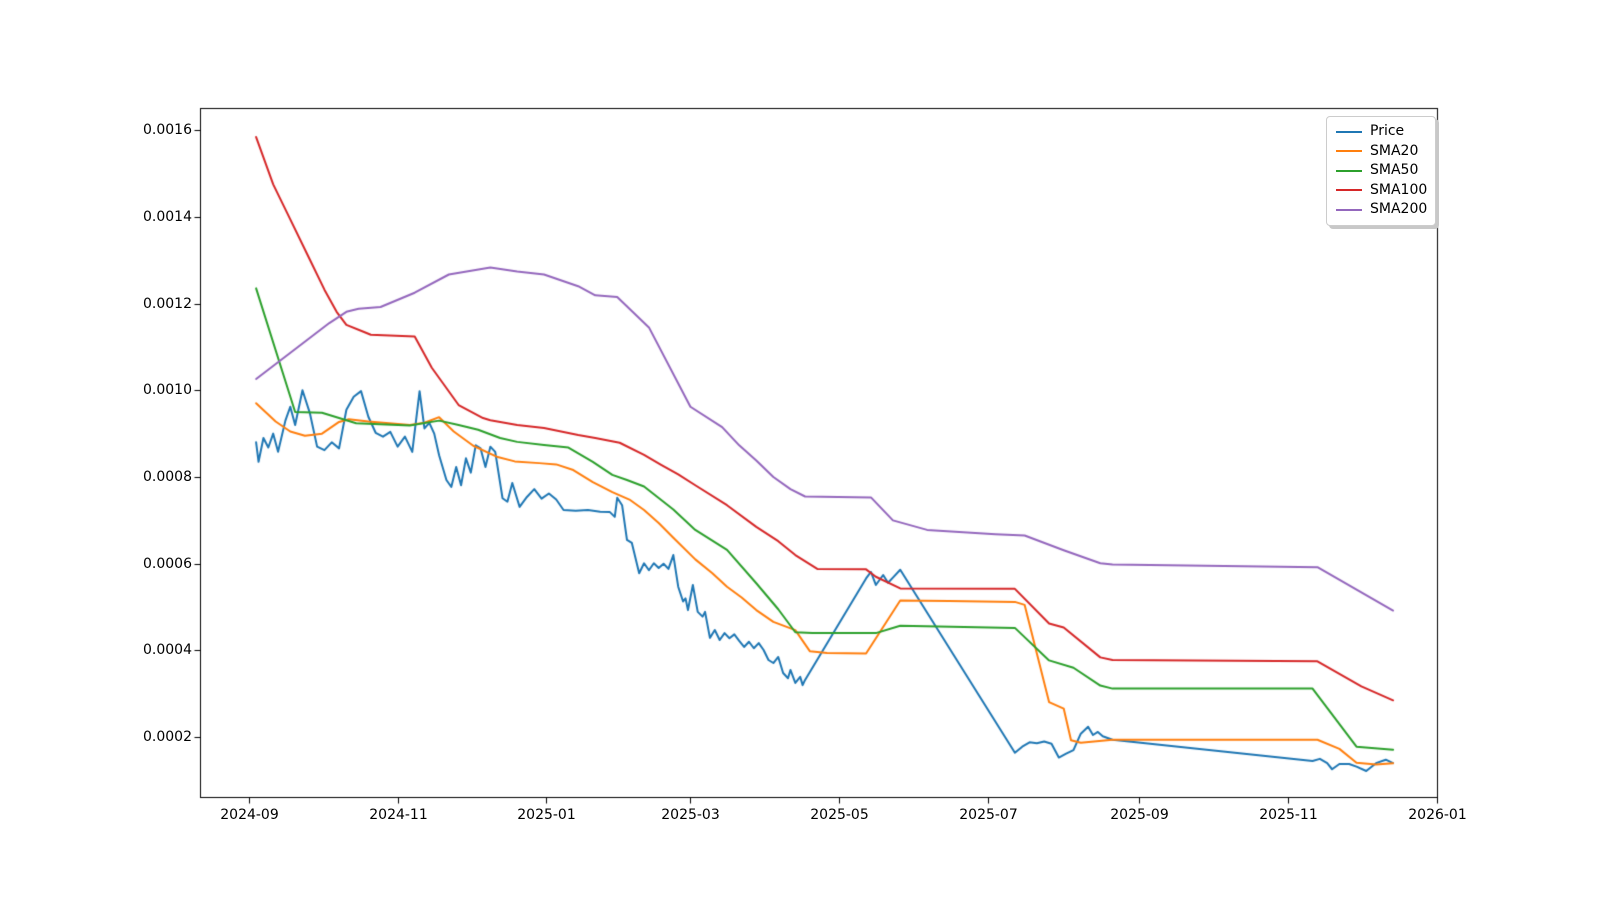 This screenshot has height=900, width=1600. What do you see at coordinates (167, 216) in the screenshot?
I see `y-tick-label: 0.0014` at bounding box center [167, 216].